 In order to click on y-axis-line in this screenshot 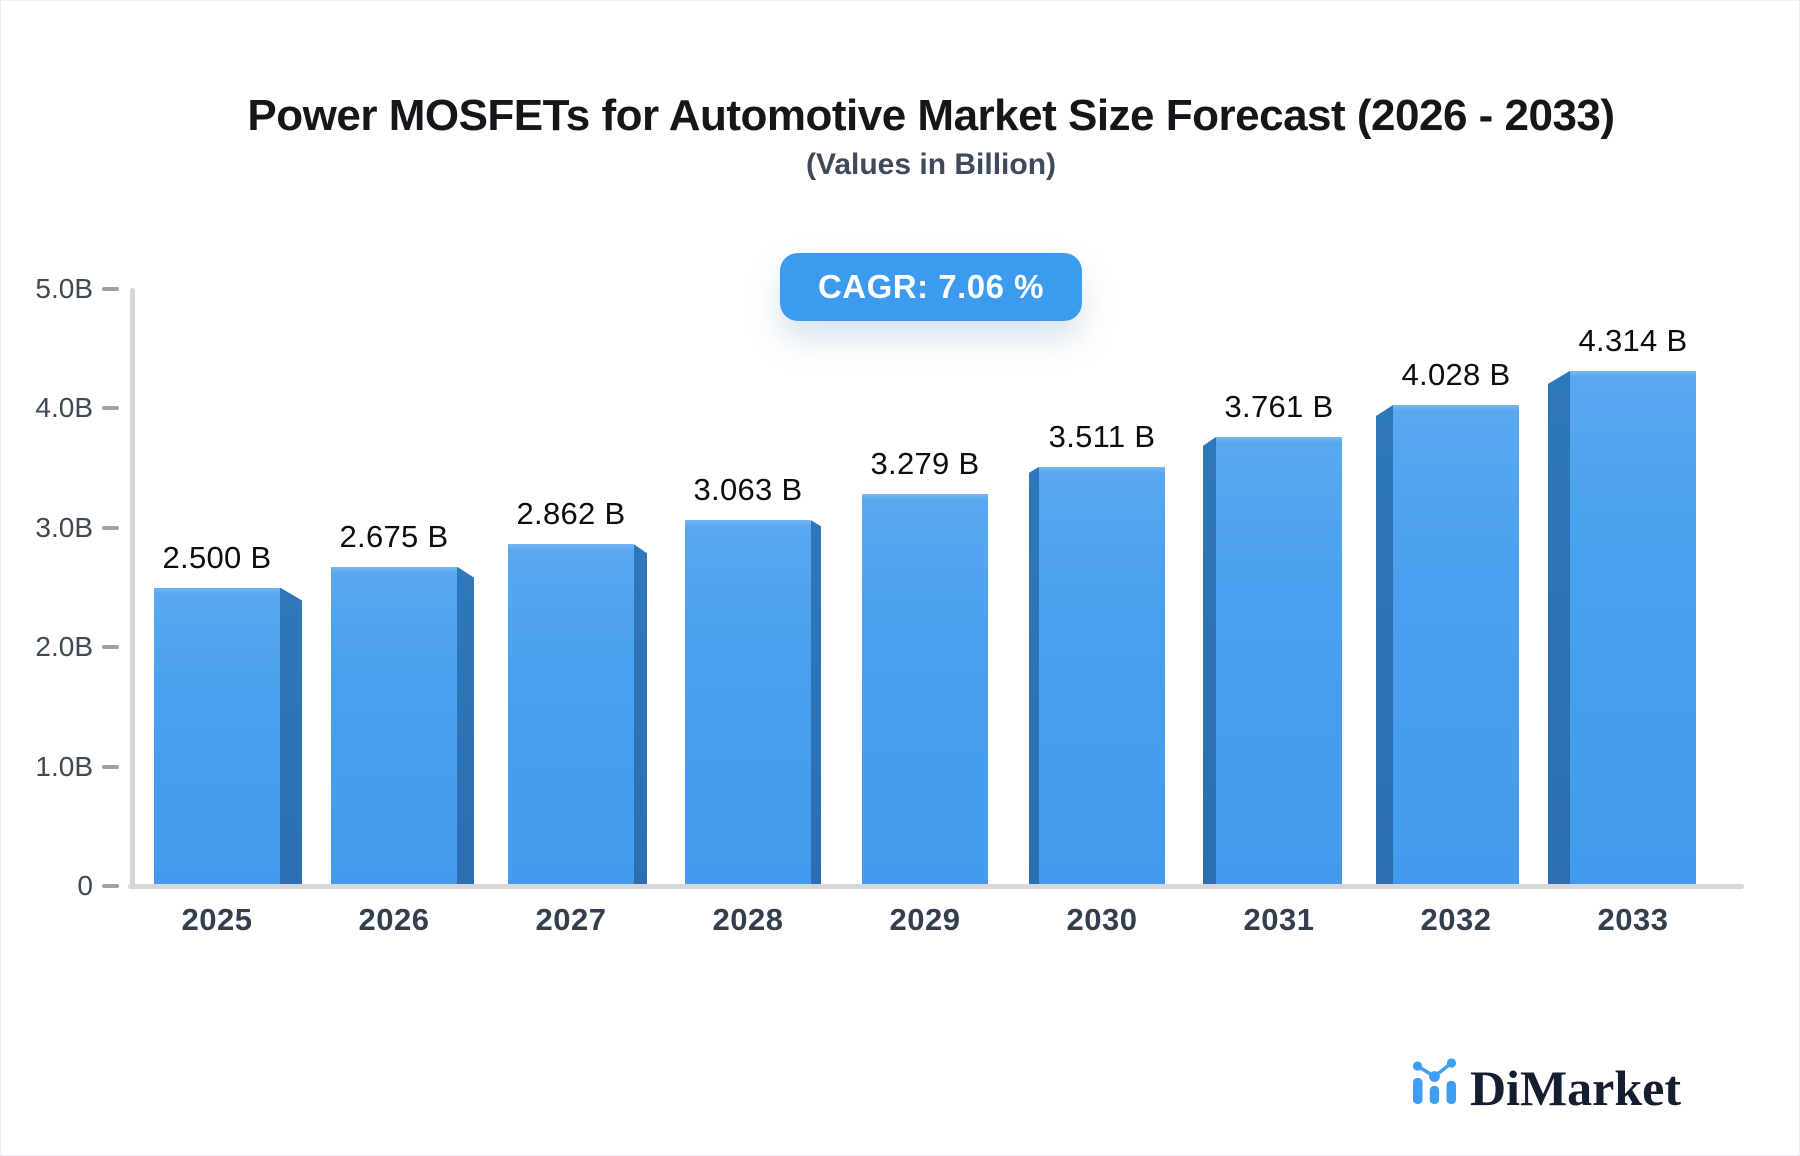, I will do `click(132, 588)`.